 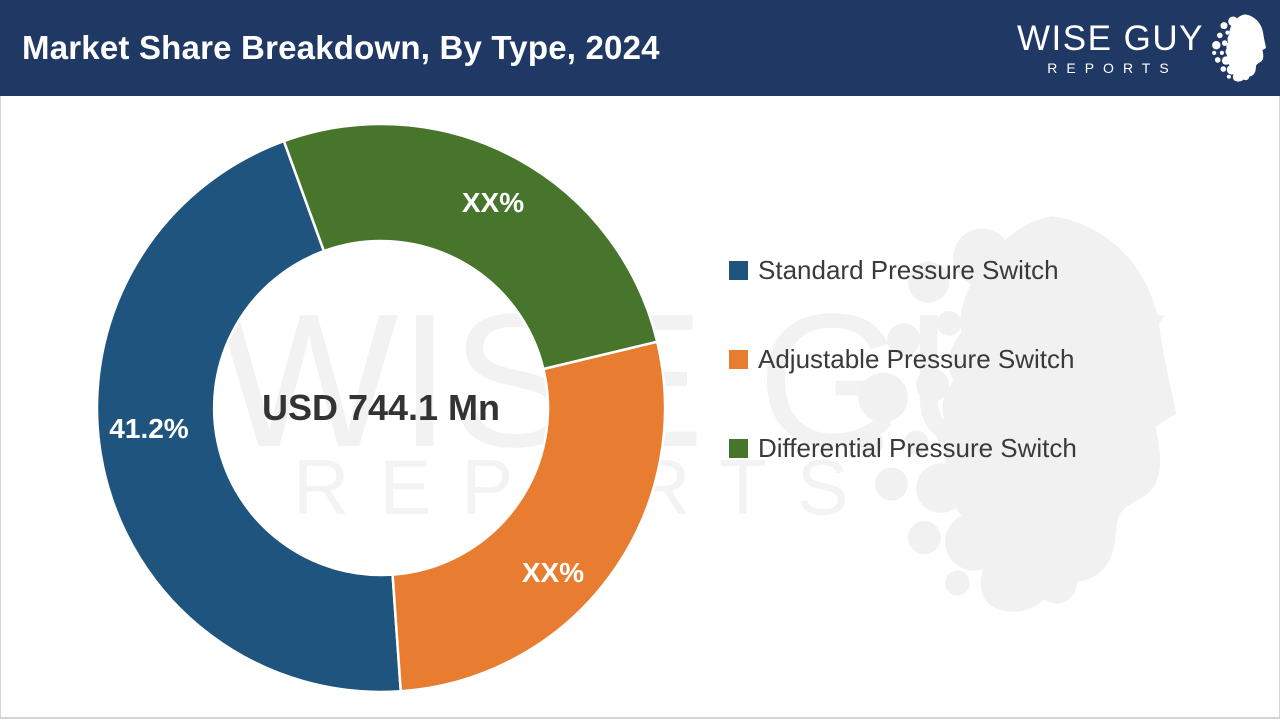 I want to click on legend-item-differential: Differential Pressure Switch, so click(x=903, y=448).